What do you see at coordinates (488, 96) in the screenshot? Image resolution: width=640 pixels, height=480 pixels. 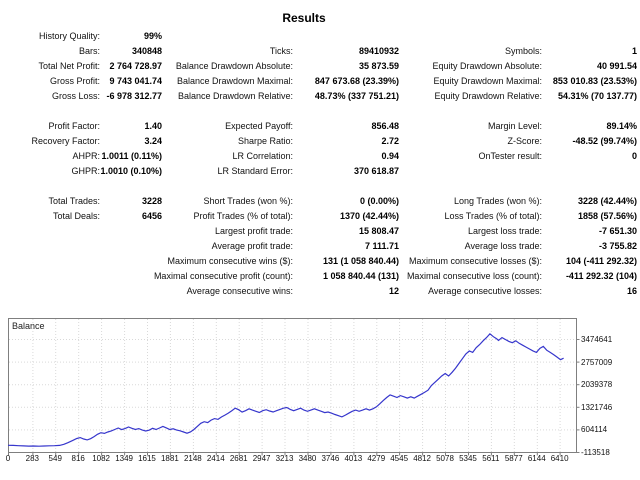 I see `stat-label: Equity Drawdown Relative:` at bounding box center [488, 96].